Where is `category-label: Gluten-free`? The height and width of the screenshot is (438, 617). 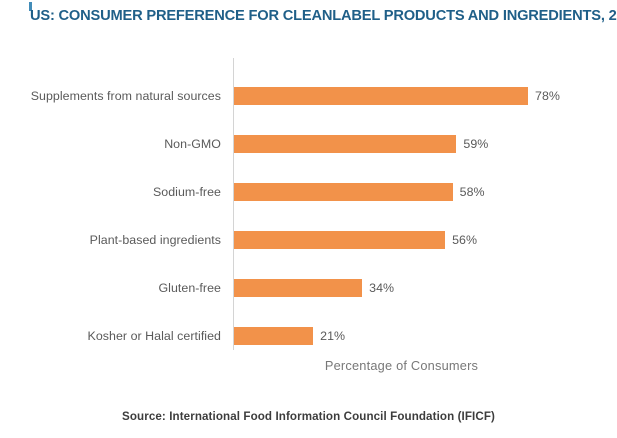 category-label: Gluten-free is located at coordinates (189, 288).